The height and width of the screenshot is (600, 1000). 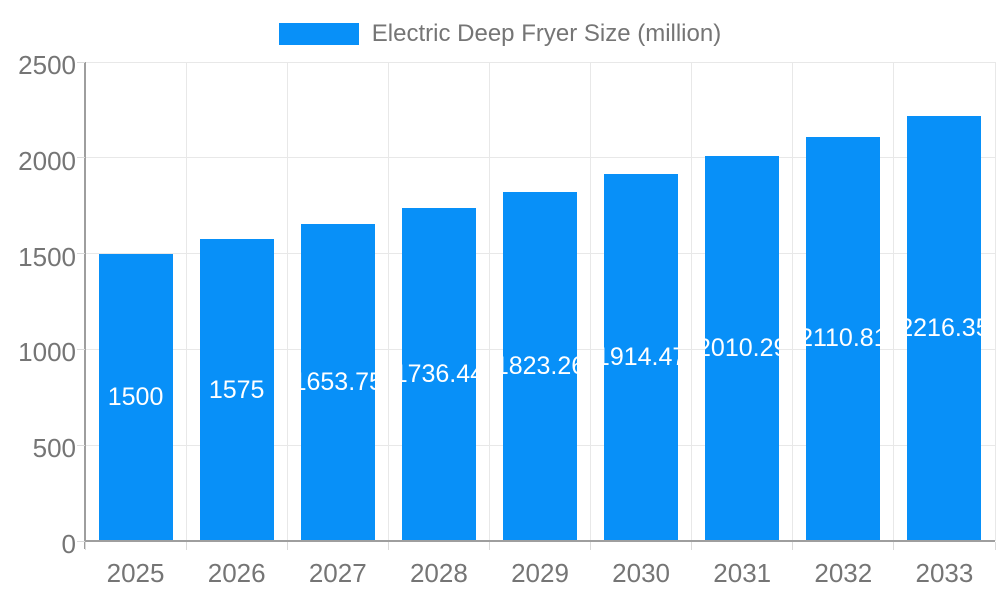 I want to click on legend-item: Electric Deep Fryer Size (million), so click(x=500, y=34).